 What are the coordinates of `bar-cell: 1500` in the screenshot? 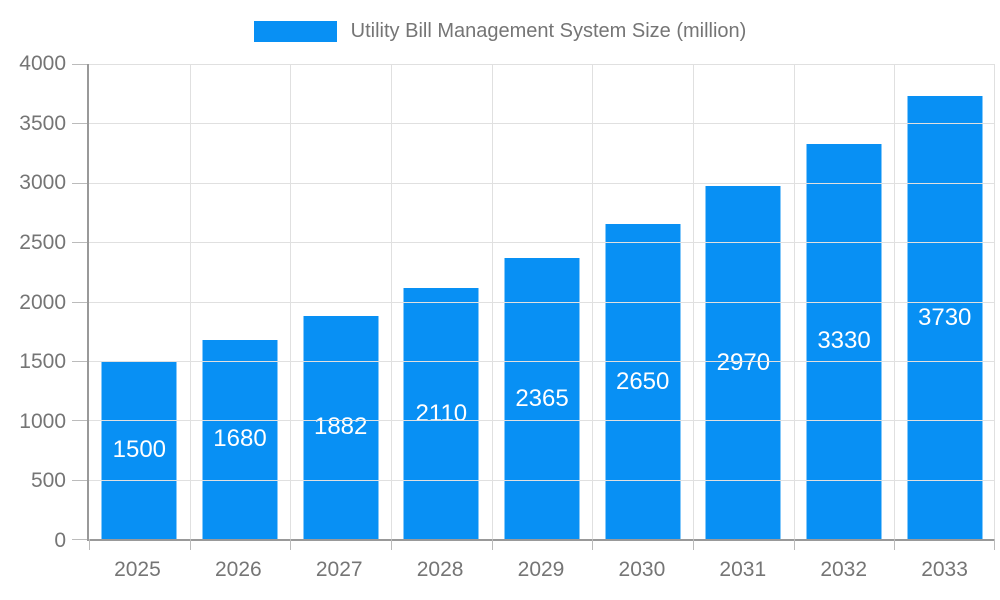 It's located at (139, 301).